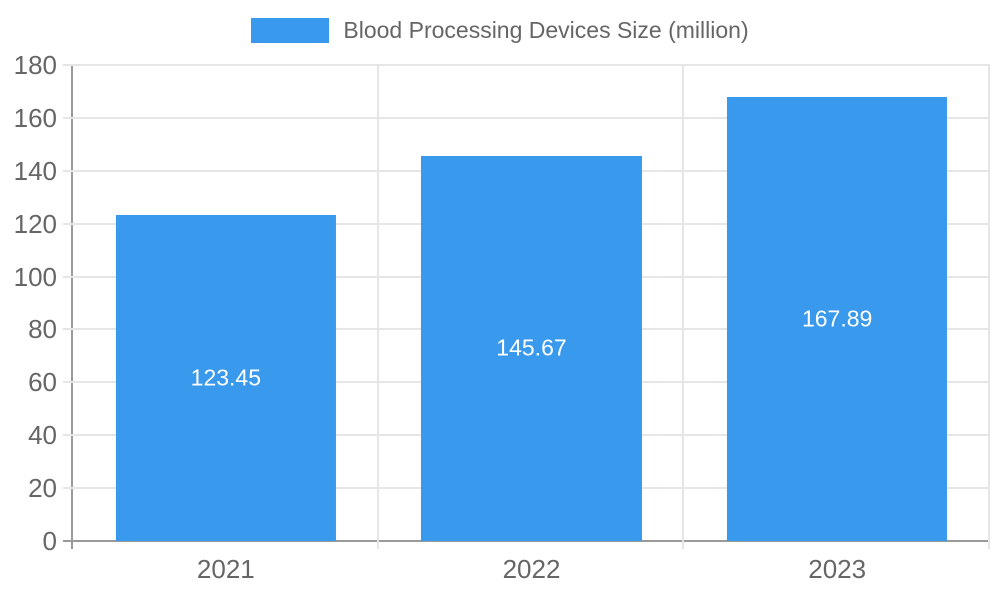 This screenshot has height=600, width=1000. I want to click on x-tick-label: 2022, so click(531, 569).